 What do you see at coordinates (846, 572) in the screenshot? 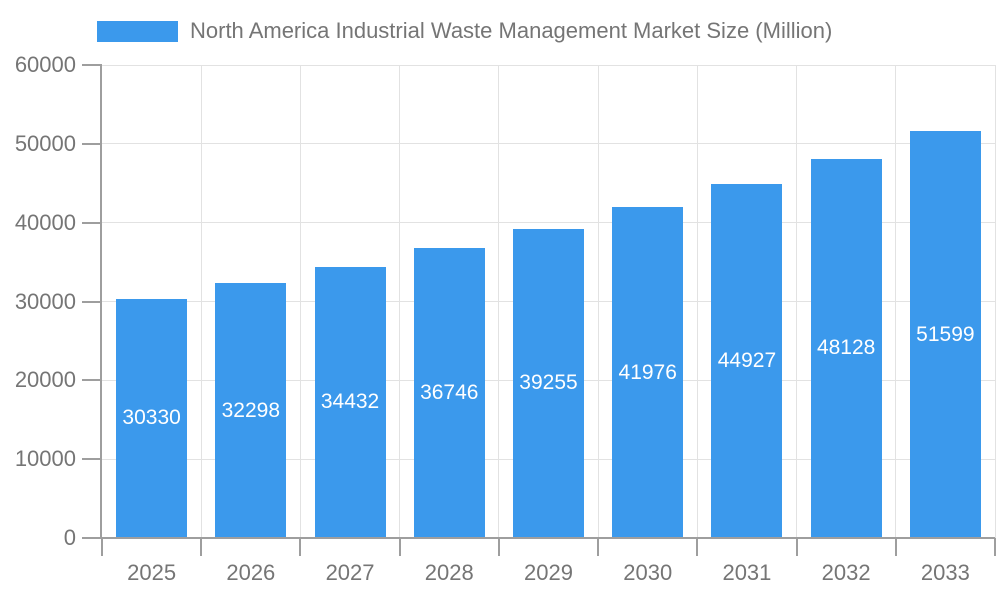
I see `x-axis-label: 2032` at bounding box center [846, 572].